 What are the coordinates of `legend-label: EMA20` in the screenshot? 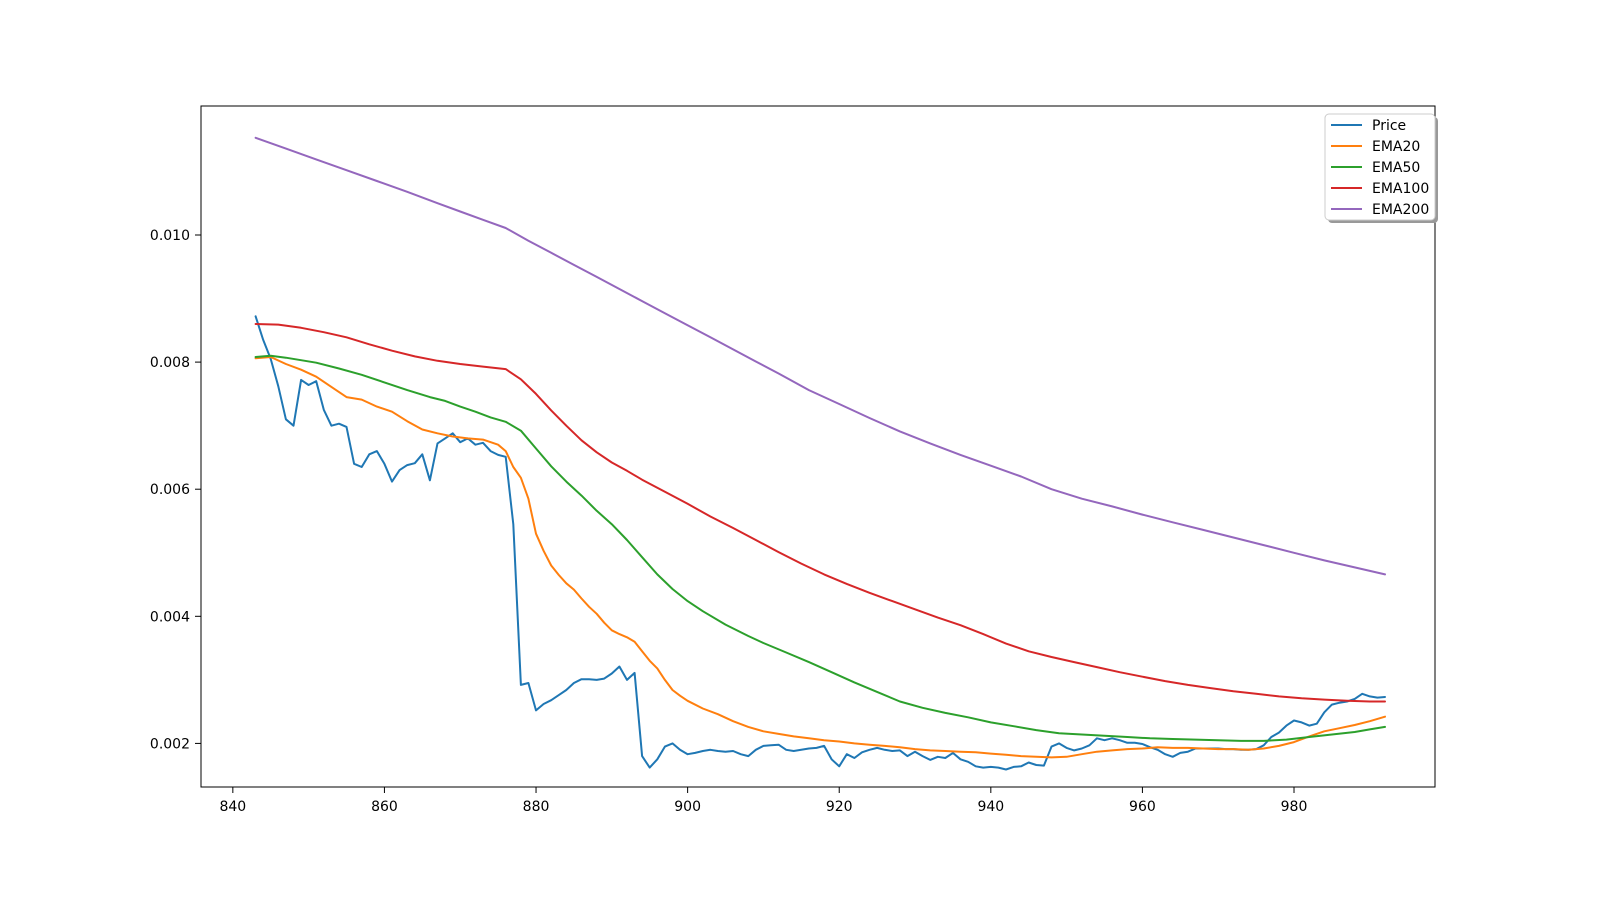 It's located at (1396, 147).